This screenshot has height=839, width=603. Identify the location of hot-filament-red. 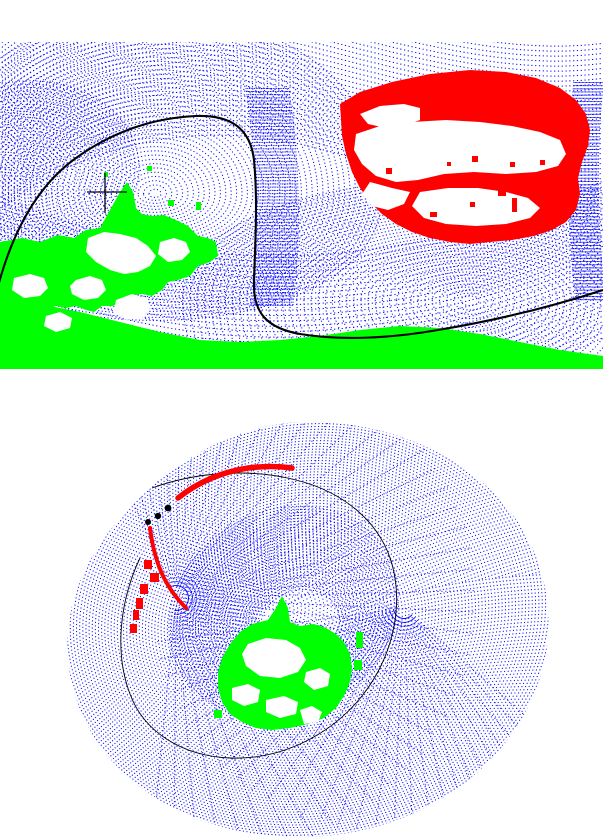
(212, 548).